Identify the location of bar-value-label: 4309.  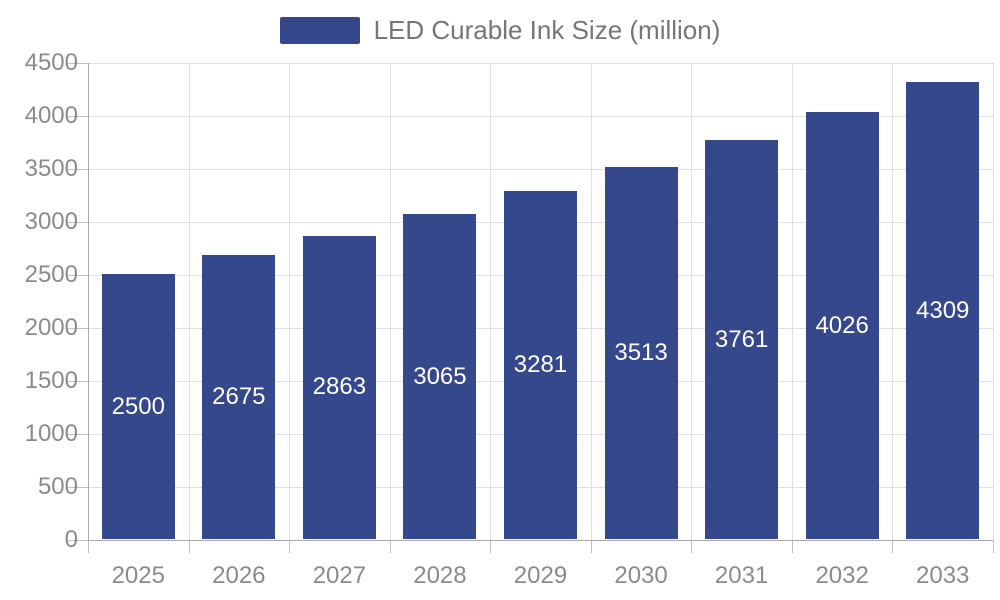
(943, 310).